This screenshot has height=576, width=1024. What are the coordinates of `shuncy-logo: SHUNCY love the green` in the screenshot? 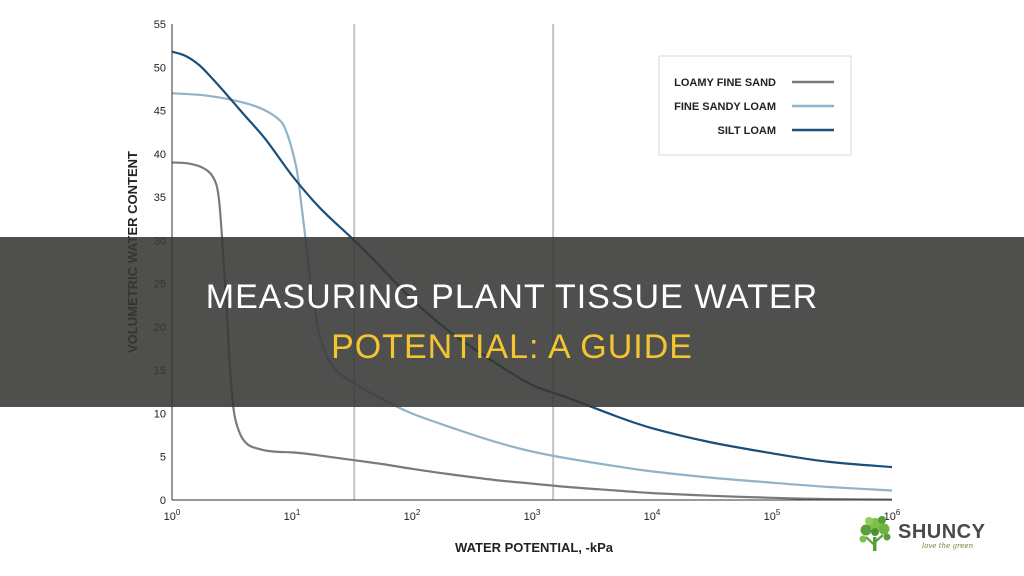 It's located at (928, 536).